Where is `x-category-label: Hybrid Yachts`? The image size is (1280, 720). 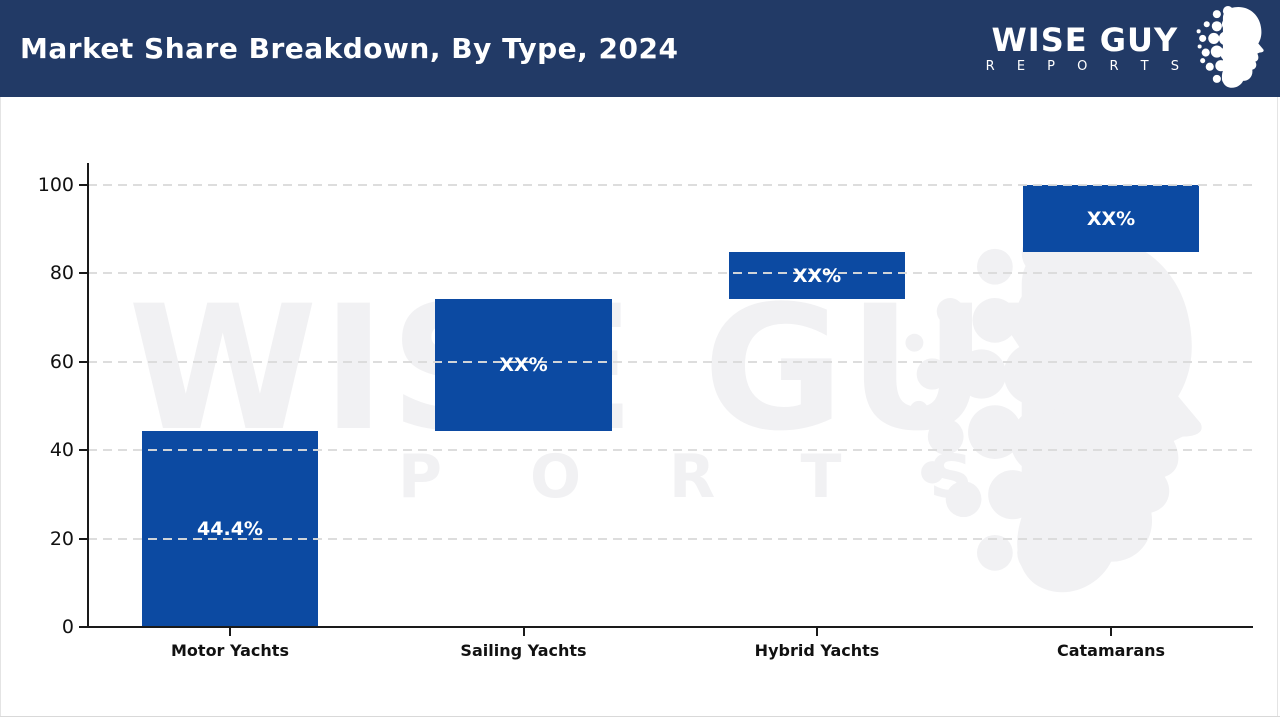 x-category-label: Hybrid Yachts is located at coordinates (817, 650).